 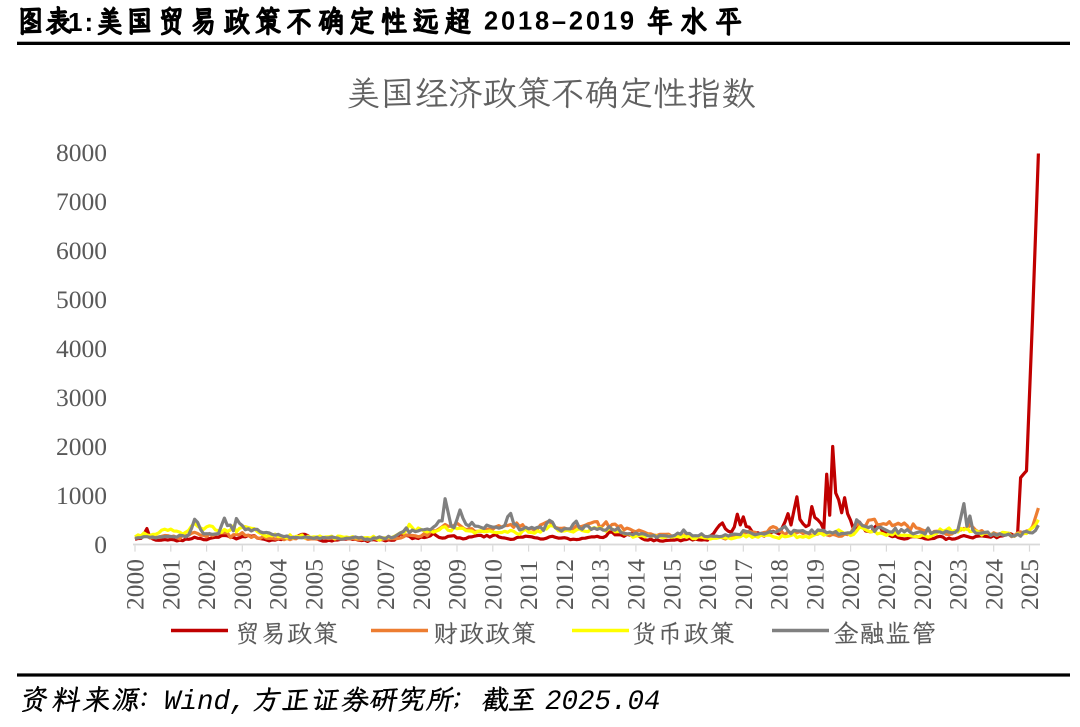 What do you see at coordinates (850, 584) in the screenshot?
I see `svg-text: 2020` at bounding box center [850, 584].